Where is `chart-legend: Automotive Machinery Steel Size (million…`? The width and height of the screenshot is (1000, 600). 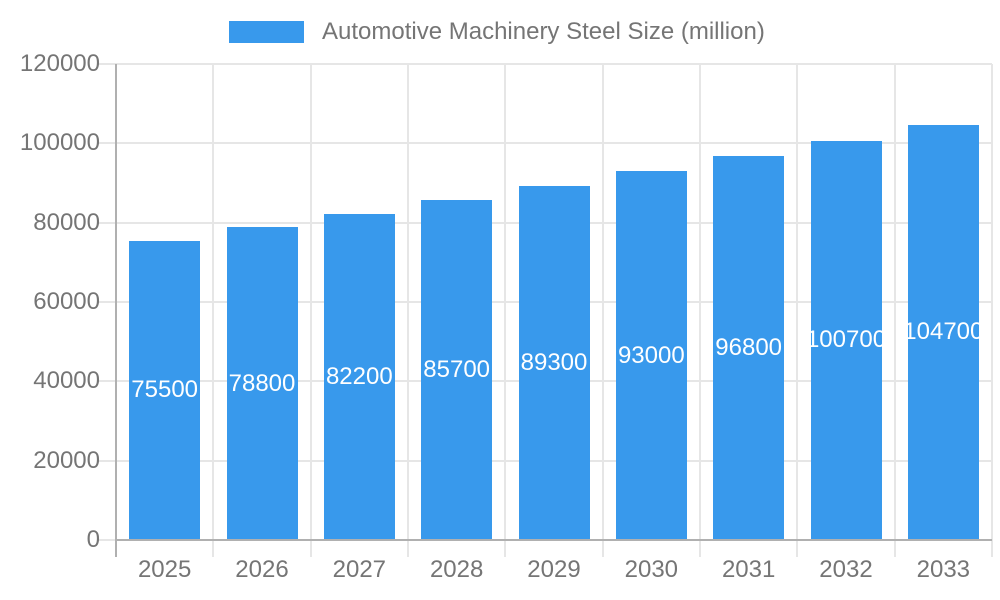
chart-legend: Automotive Machinery Steel Size (million… is located at coordinates (497, 32).